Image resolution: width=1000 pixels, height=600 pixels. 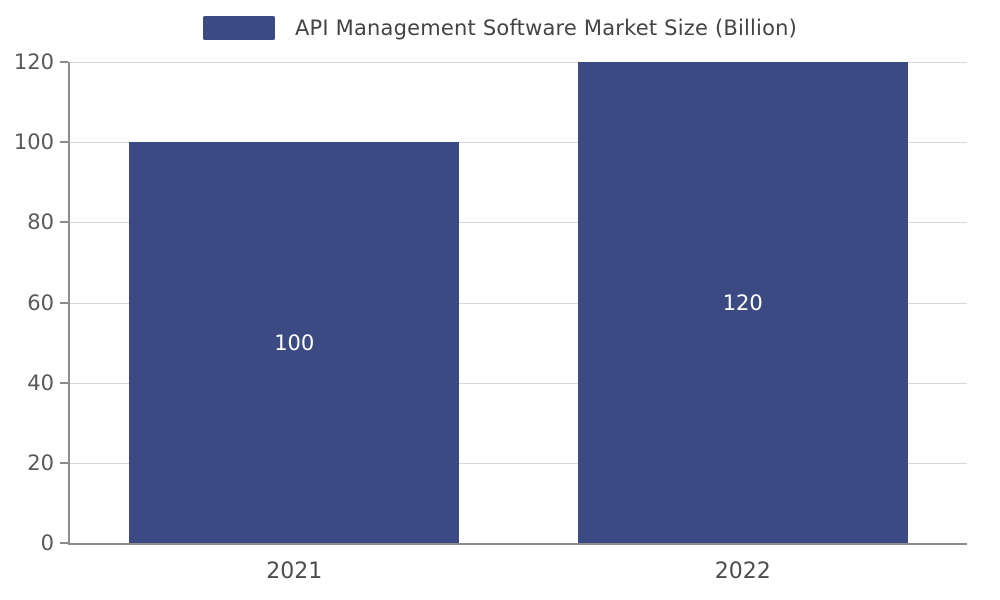 I want to click on y-tick-label: 20, so click(x=40, y=462).